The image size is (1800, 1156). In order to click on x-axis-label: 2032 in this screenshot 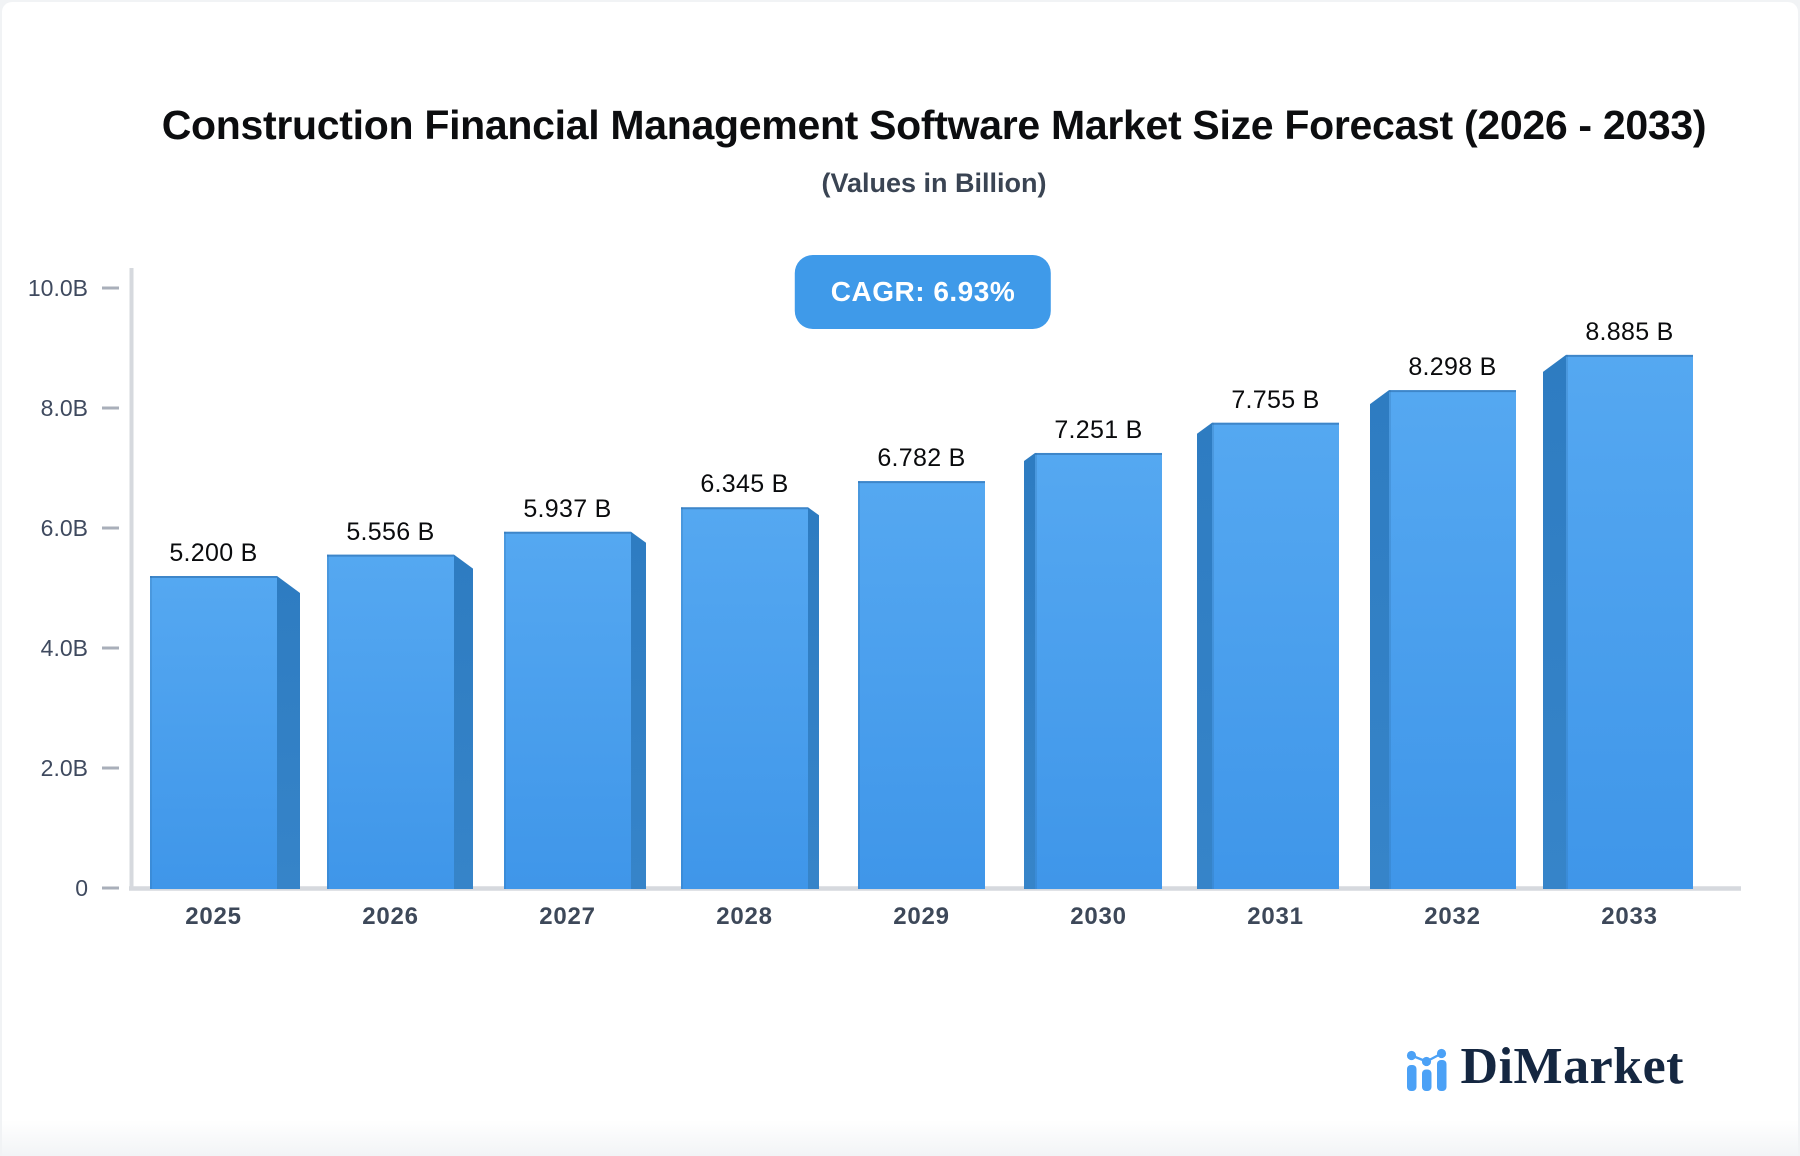, I will do `click(1452, 916)`.